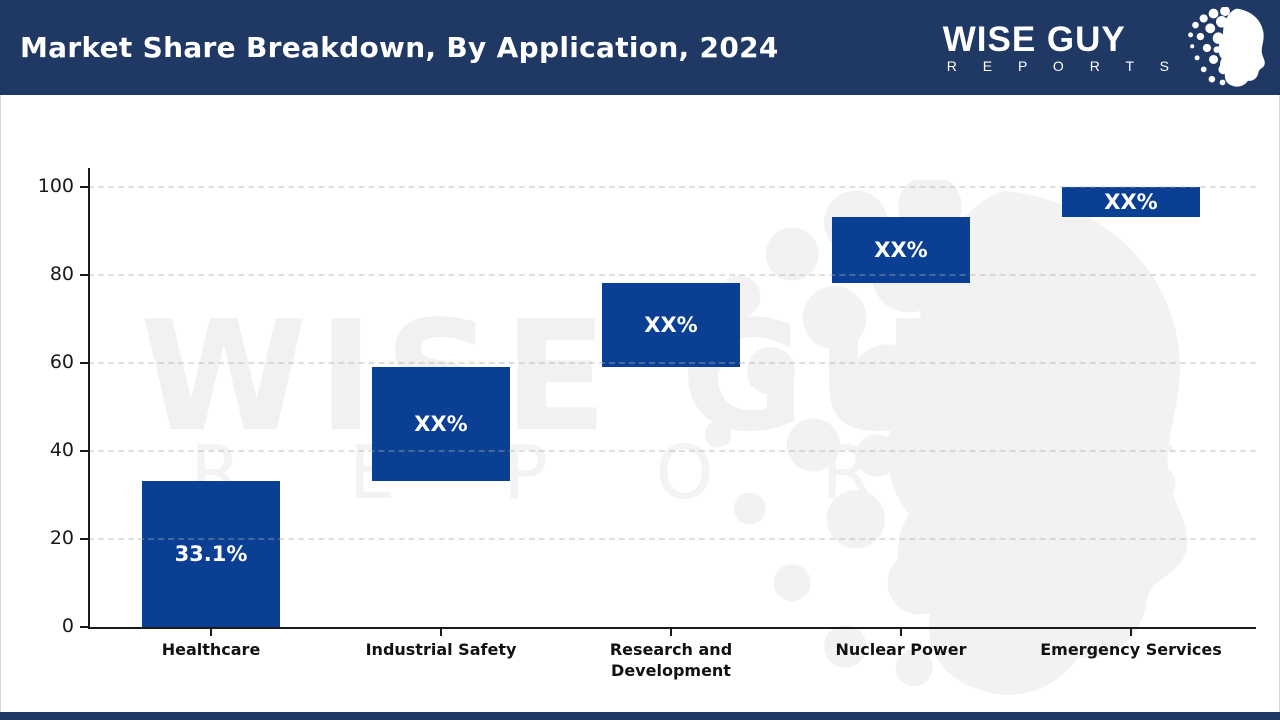 The height and width of the screenshot is (720, 1280). I want to click on brand-logo: WISE GUY R E P O R T S, so click(1104, 48).